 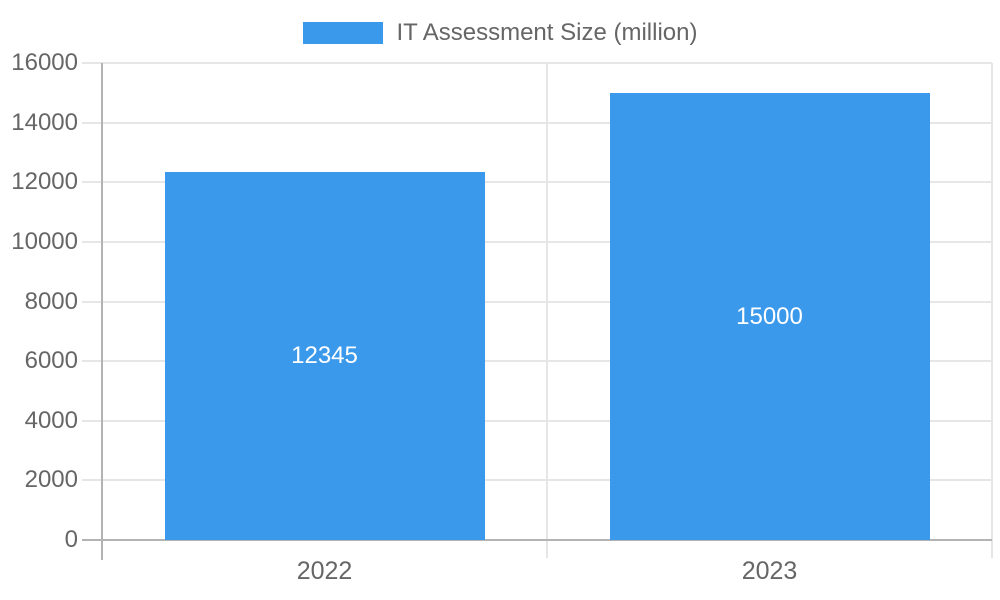 I want to click on legend-item: IT Assessment Size (million), so click(x=500, y=32).